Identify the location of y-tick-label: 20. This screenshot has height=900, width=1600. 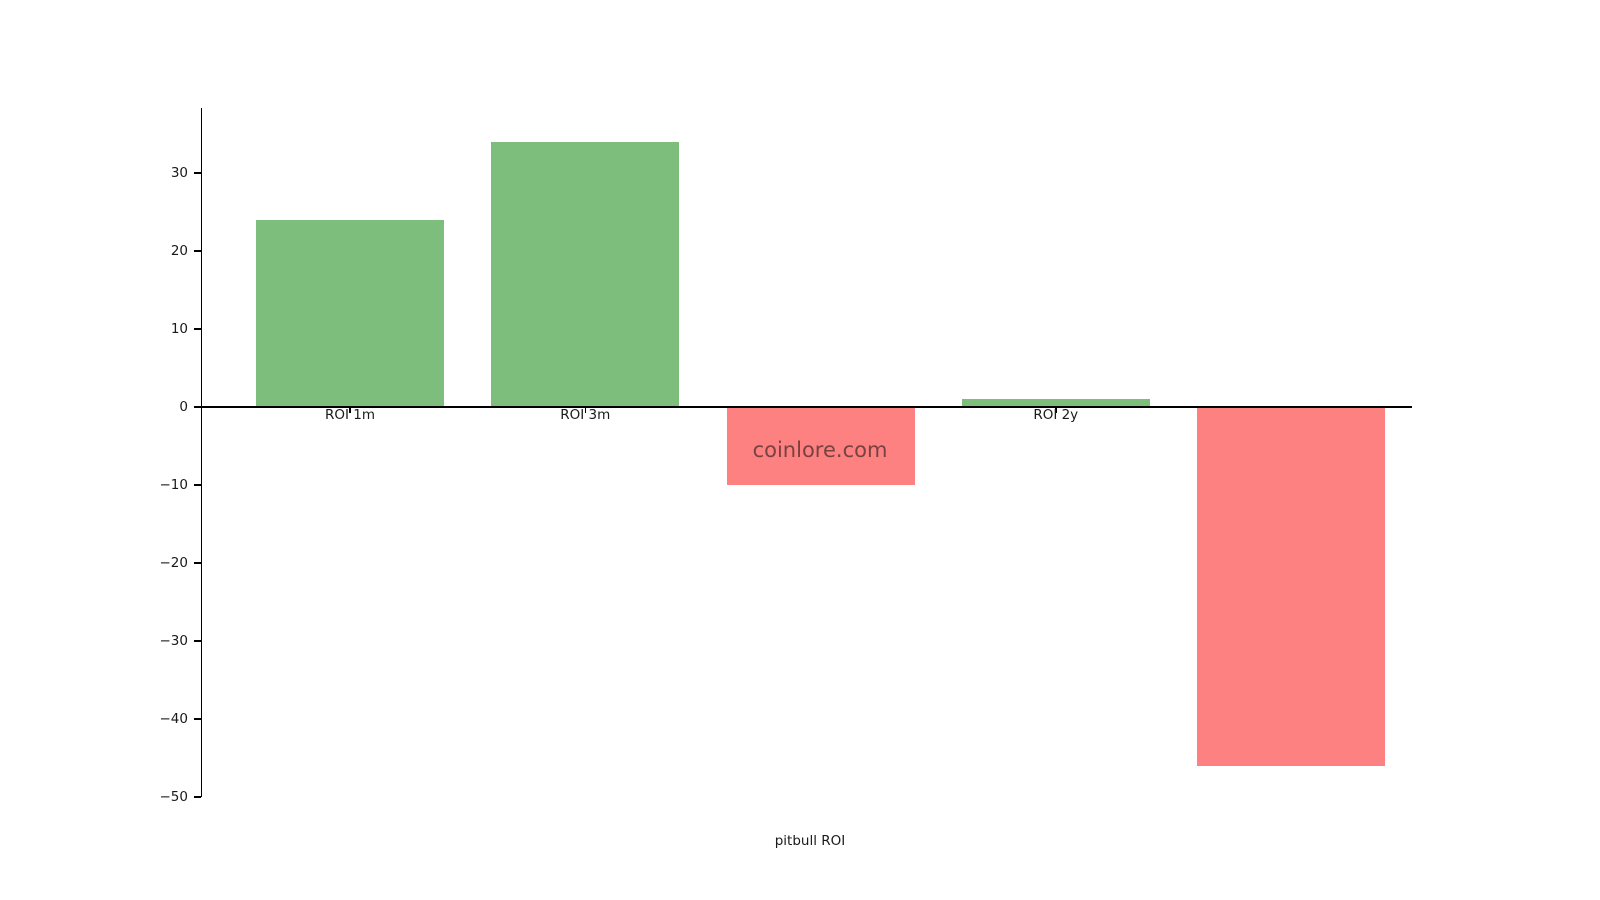
(179, 251).